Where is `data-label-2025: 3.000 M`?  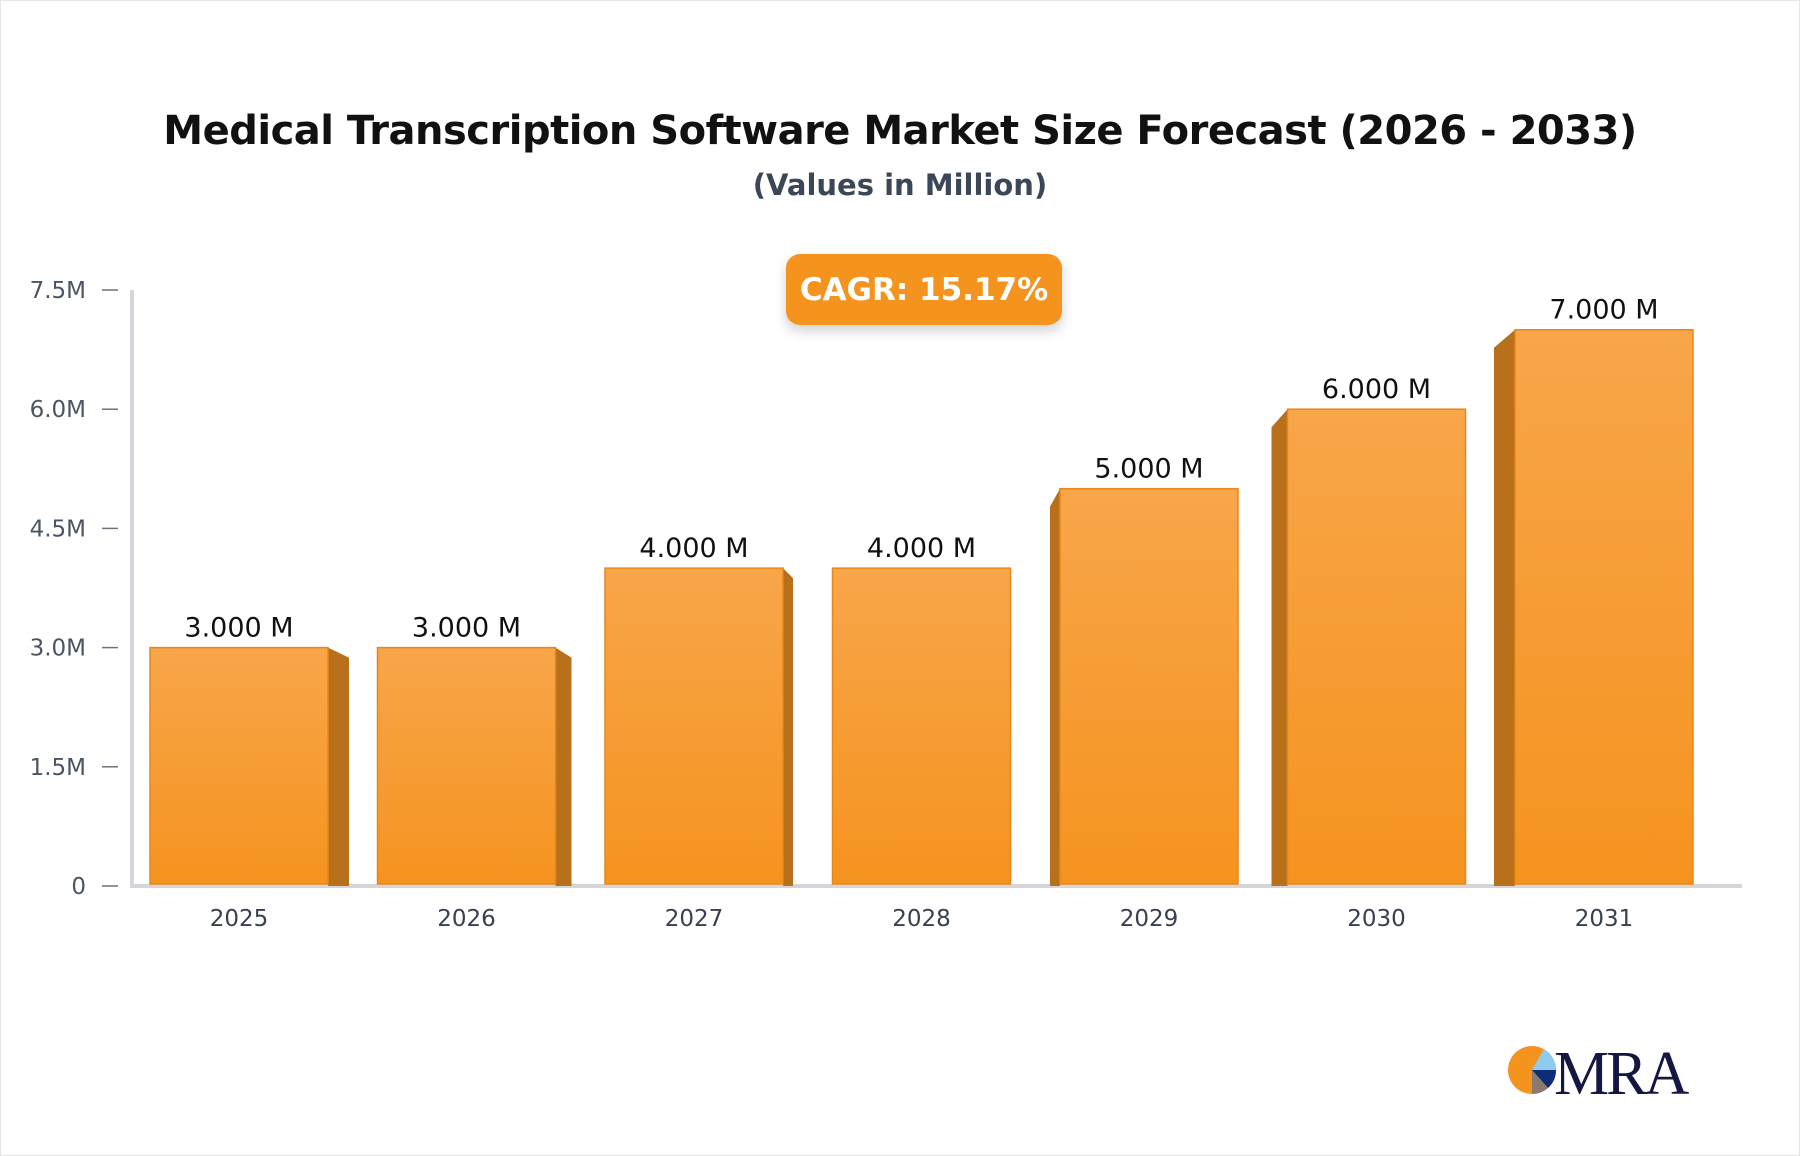 data-label-2025: 3.000 M is located at coordinates (238, 628).